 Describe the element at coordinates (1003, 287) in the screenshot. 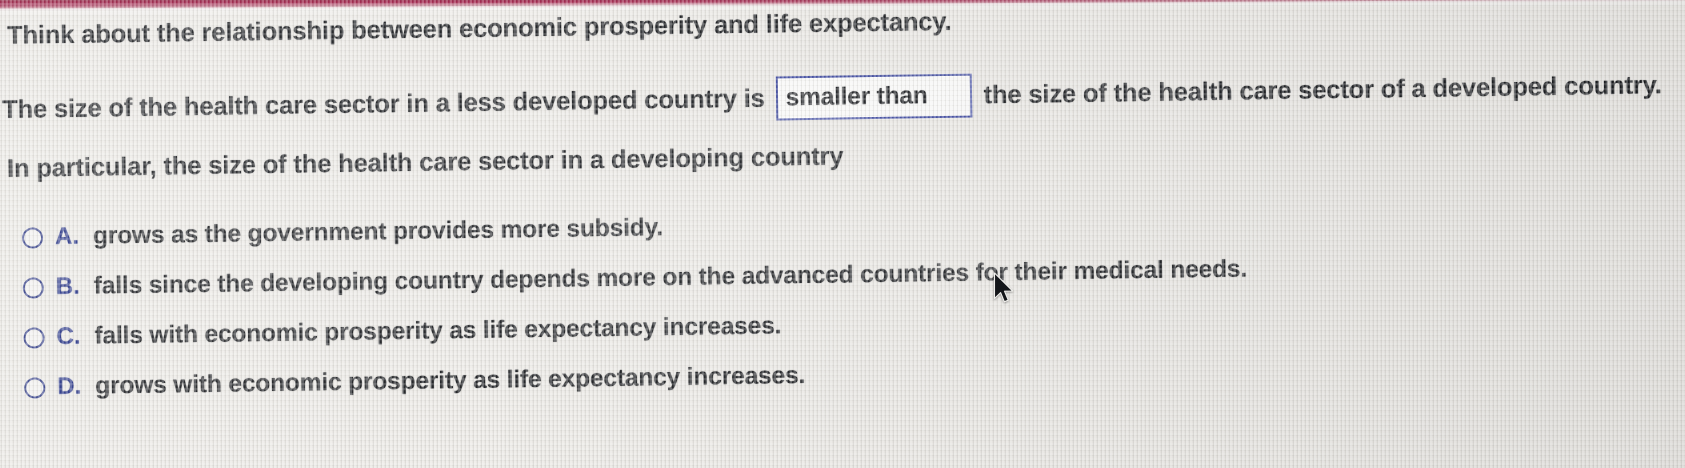

I see `mouse-pointer-arrow-icon` at that location.